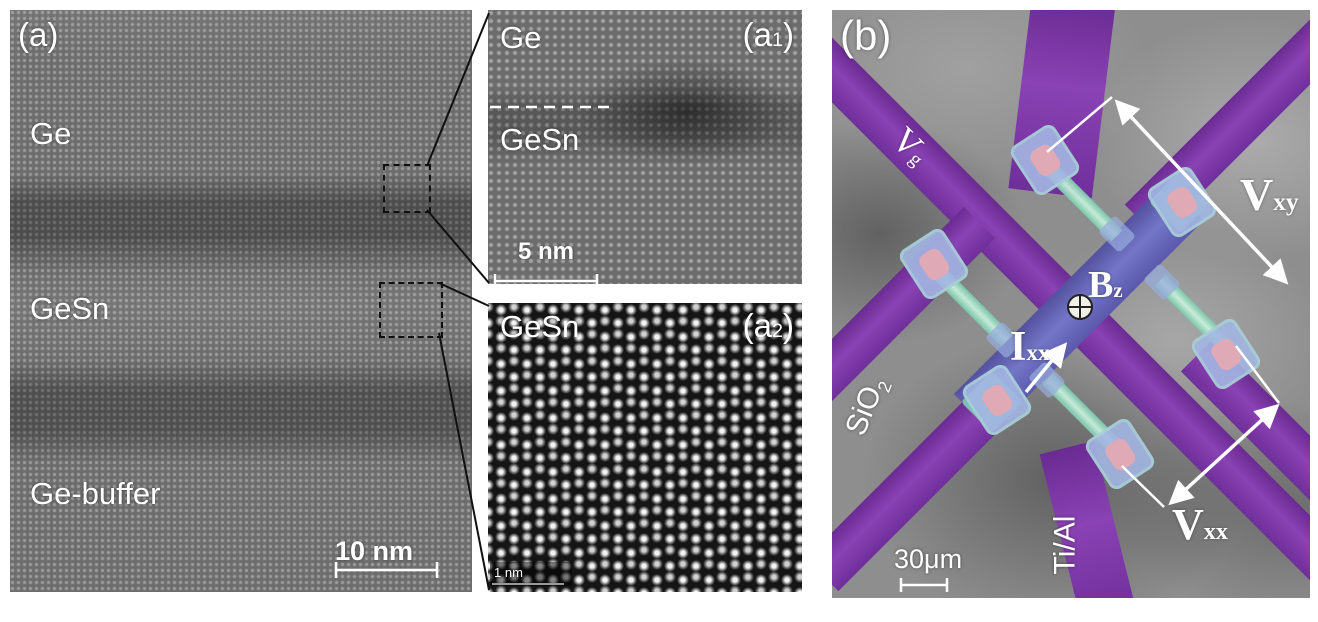  What do you see at coordinates (38, 34) in the screenshot?
I see `panel-a-label: (a)` at bounding box center [38, 34].